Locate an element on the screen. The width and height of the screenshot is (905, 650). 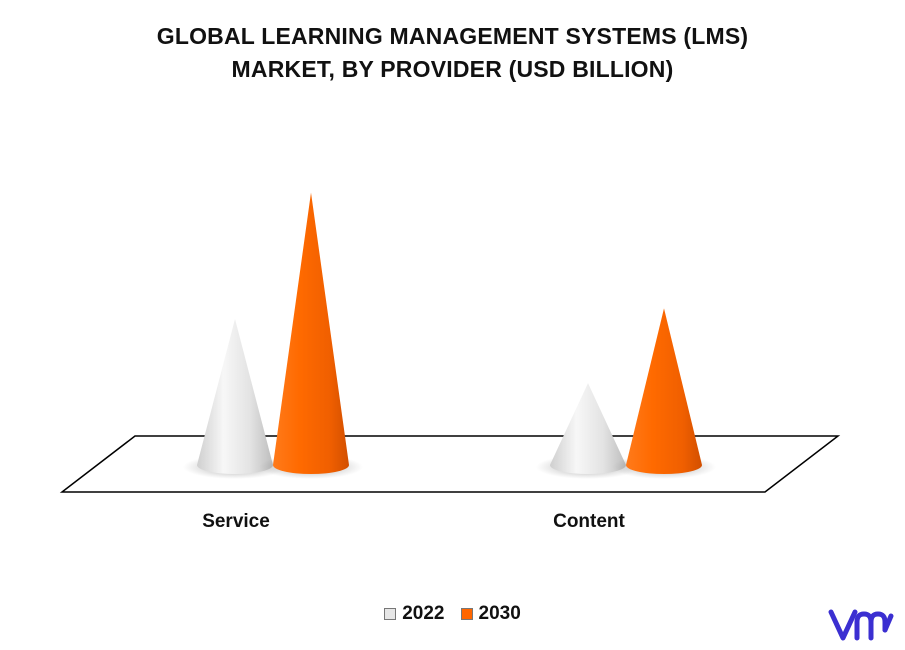
chart-floor is located at coordinates (450, 464).